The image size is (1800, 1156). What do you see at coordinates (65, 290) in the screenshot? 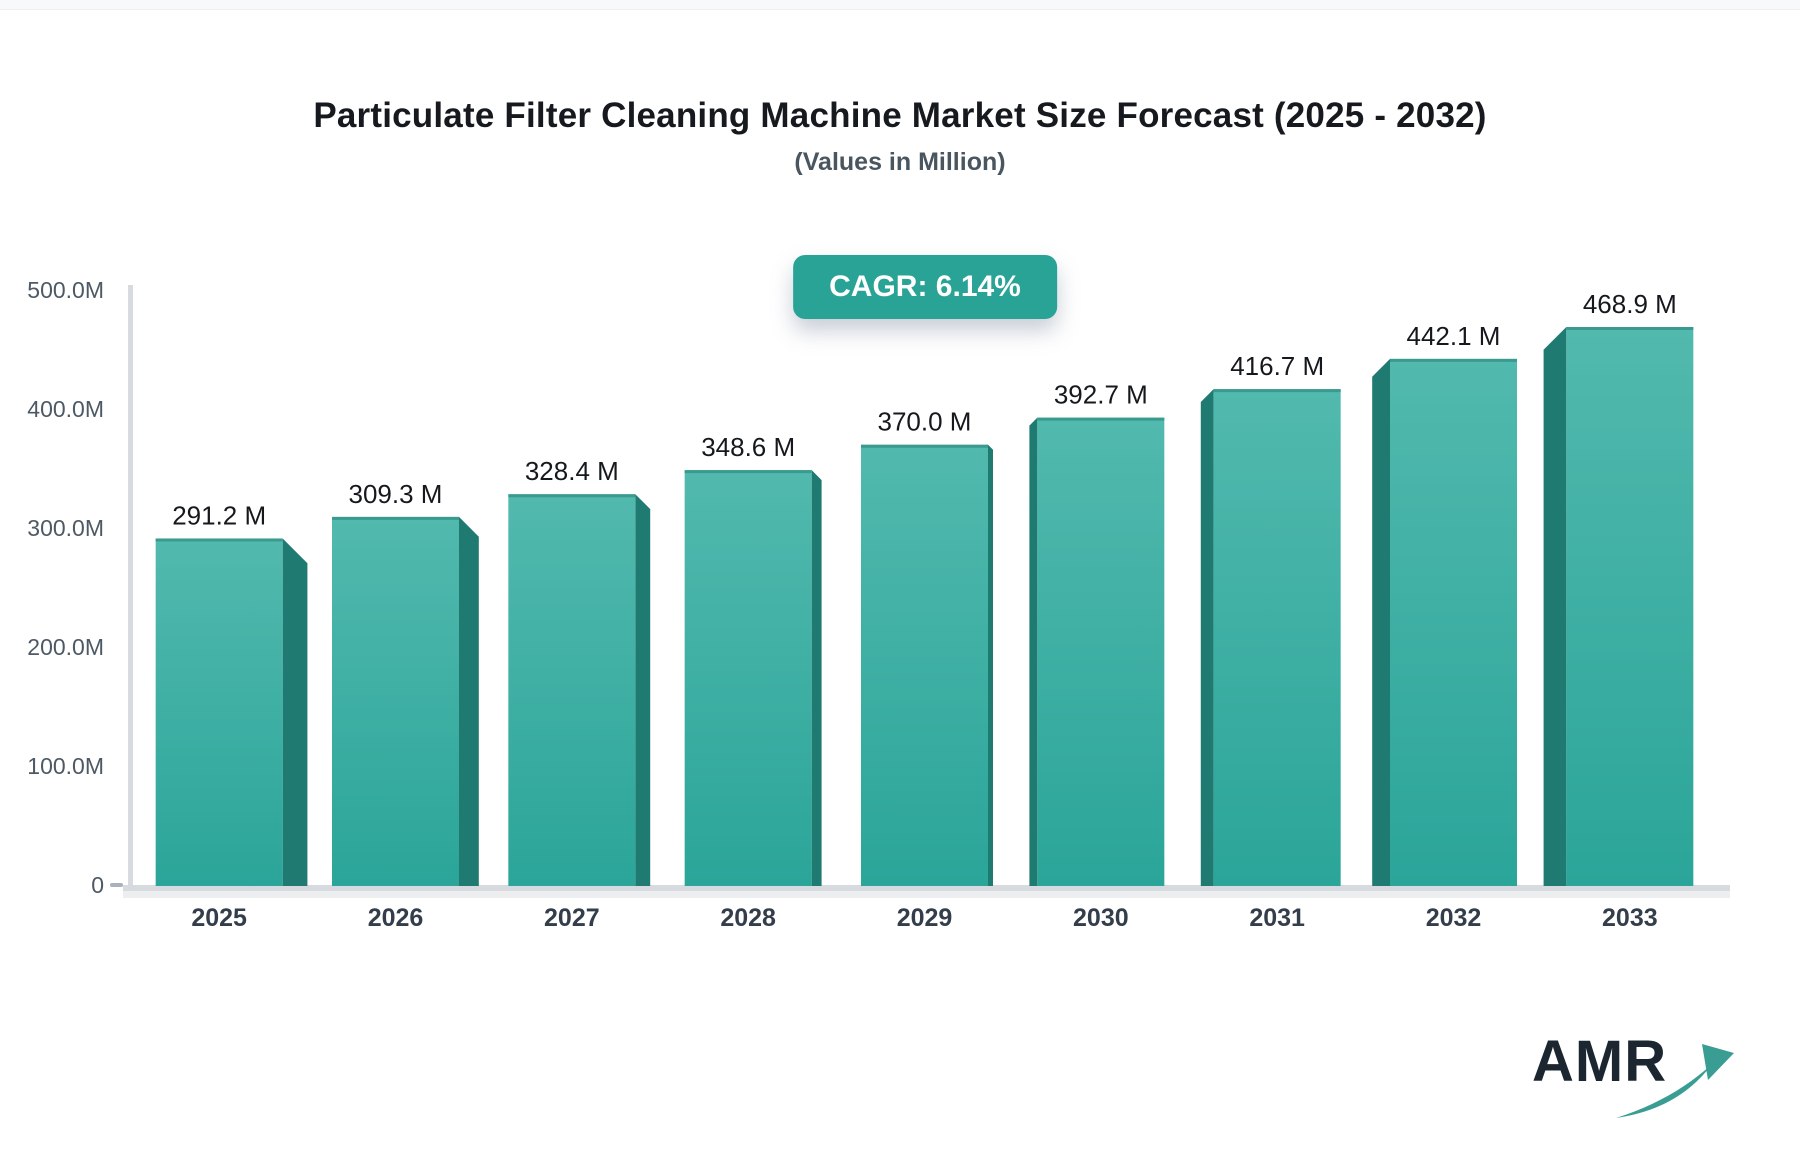
I see `y-tick-label-500.0M: 500.0M` at bounding box center [65, 290].